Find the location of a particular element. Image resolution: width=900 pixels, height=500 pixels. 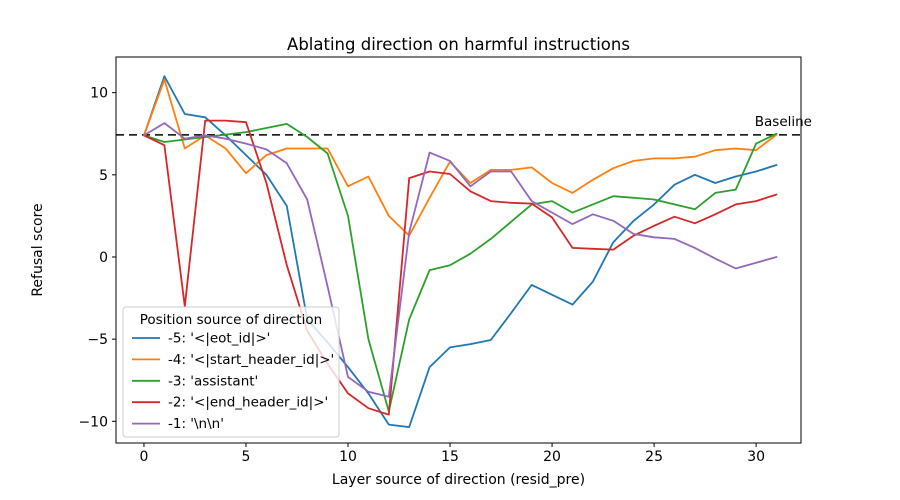

x-tick-label: 10 is located at coordinates (348, 457).